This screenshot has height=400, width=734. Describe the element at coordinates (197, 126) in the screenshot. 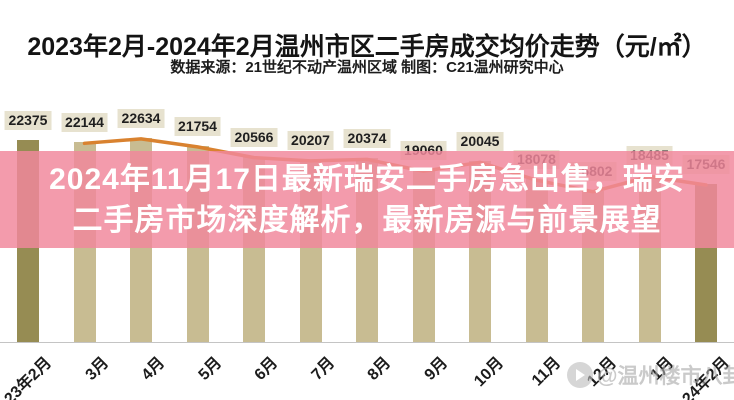

I see `bar-value-label: 21754` at that location.